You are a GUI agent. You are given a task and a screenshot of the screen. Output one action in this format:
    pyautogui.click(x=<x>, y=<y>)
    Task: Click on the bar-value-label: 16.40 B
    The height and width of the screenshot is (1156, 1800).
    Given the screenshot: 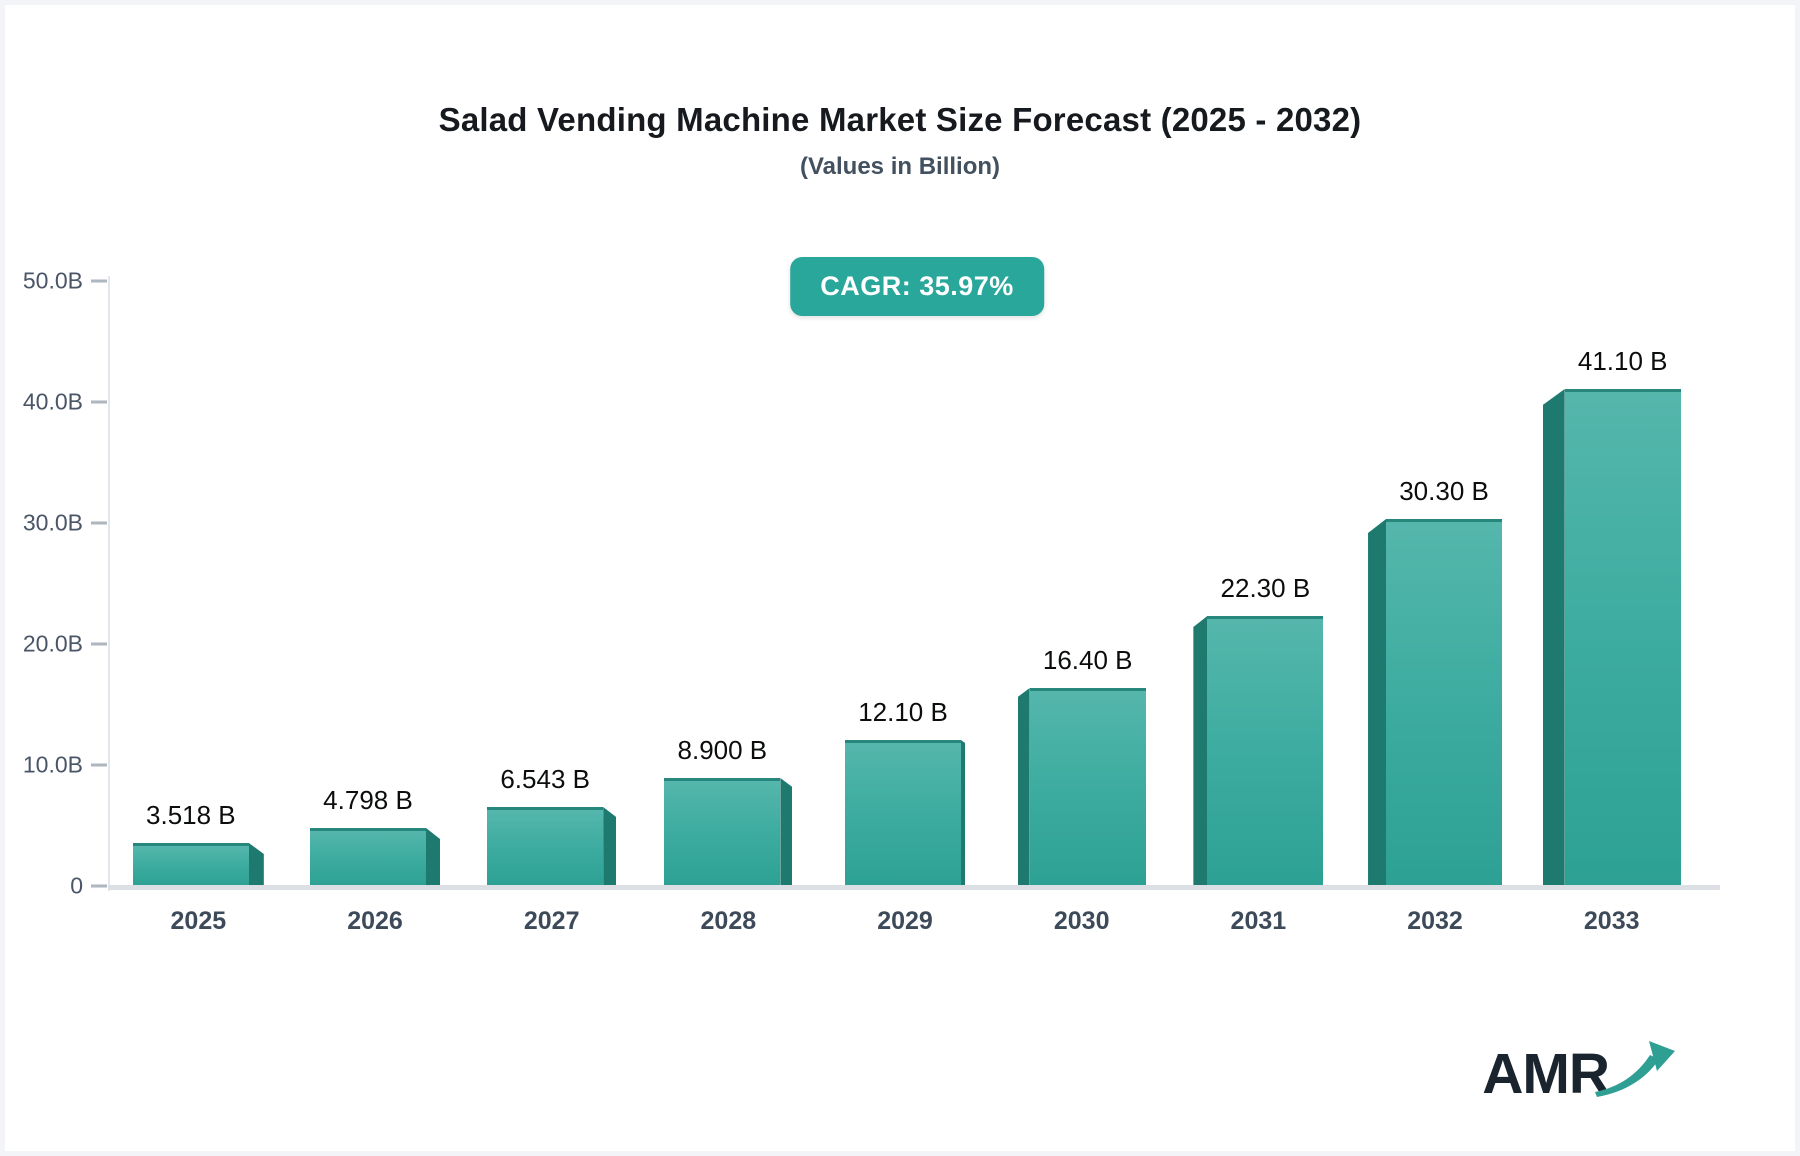 What is the action you would take?
    pyautogui.click(x=1087, y=660)
    